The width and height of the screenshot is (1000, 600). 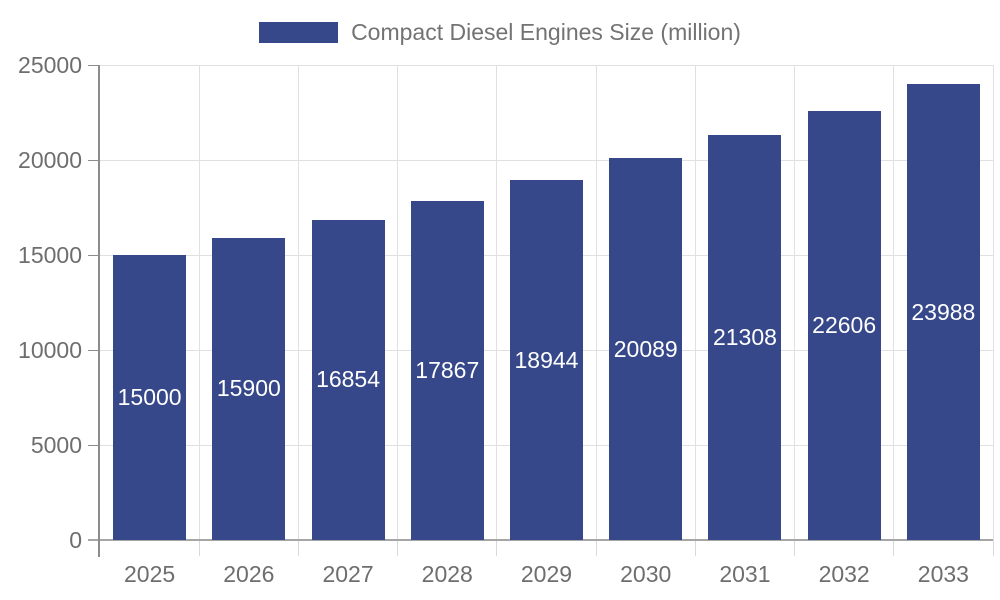 I want to click on bar-value-label: 15900, so click(x=248, y=388).